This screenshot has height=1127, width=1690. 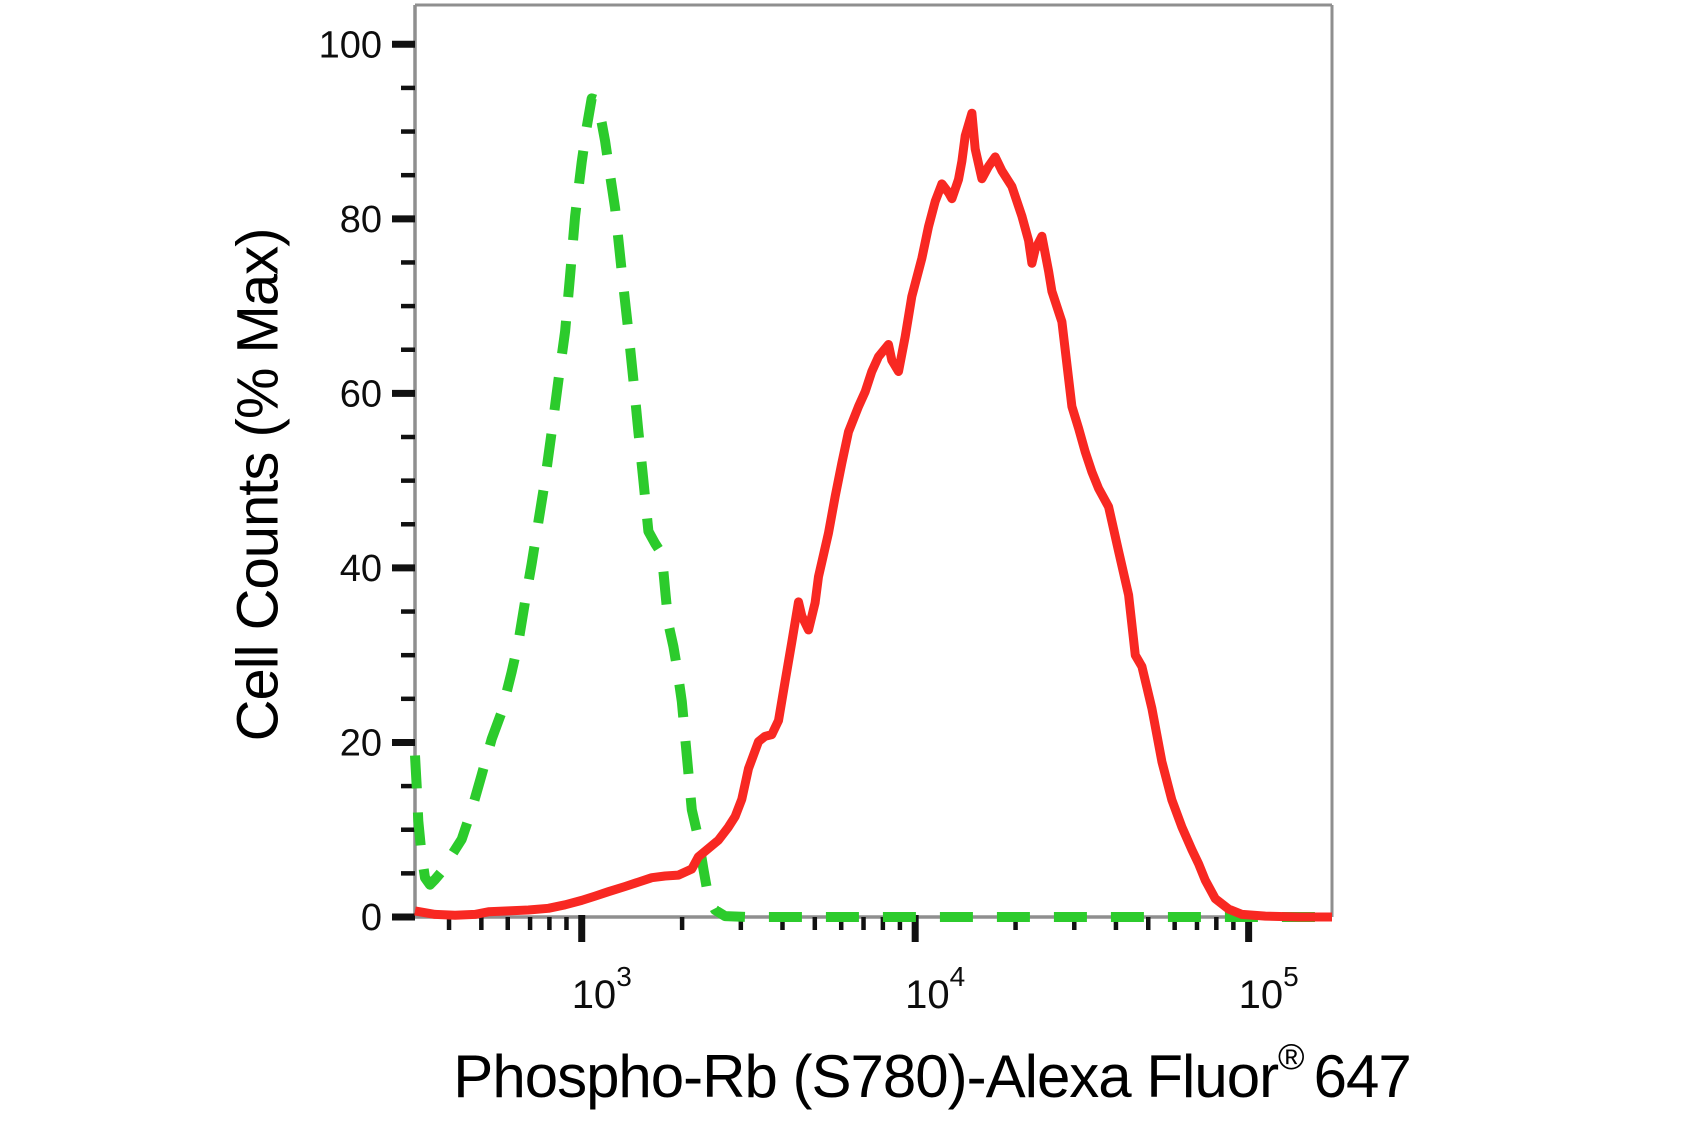 I want to click on x-tick-label: 10⁵, so click(x=1269, y=989).